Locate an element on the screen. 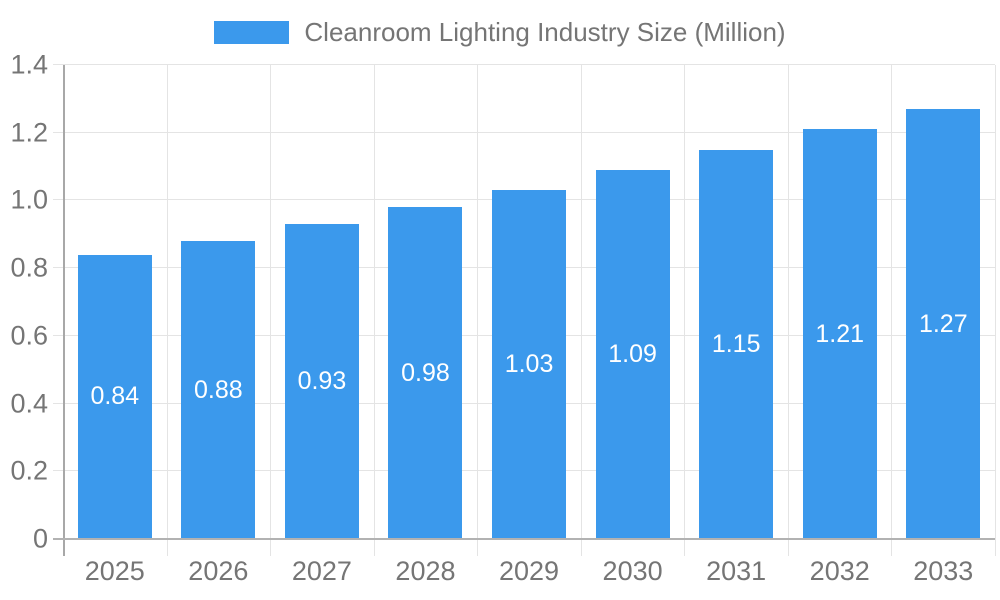  bar-column-2028: 0.98 is located at coordinates (426, 302).